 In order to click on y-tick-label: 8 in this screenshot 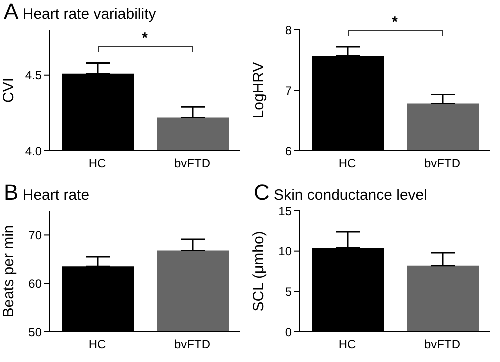, I will do `click(288, 30)`.